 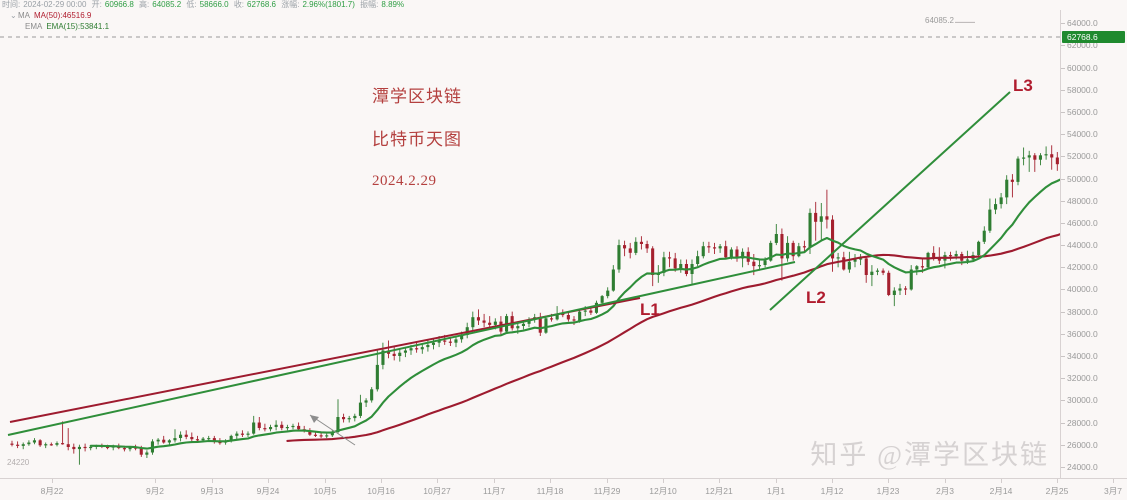 I want to click on date-tick-label: 9月2, so click(x=155, y=491).